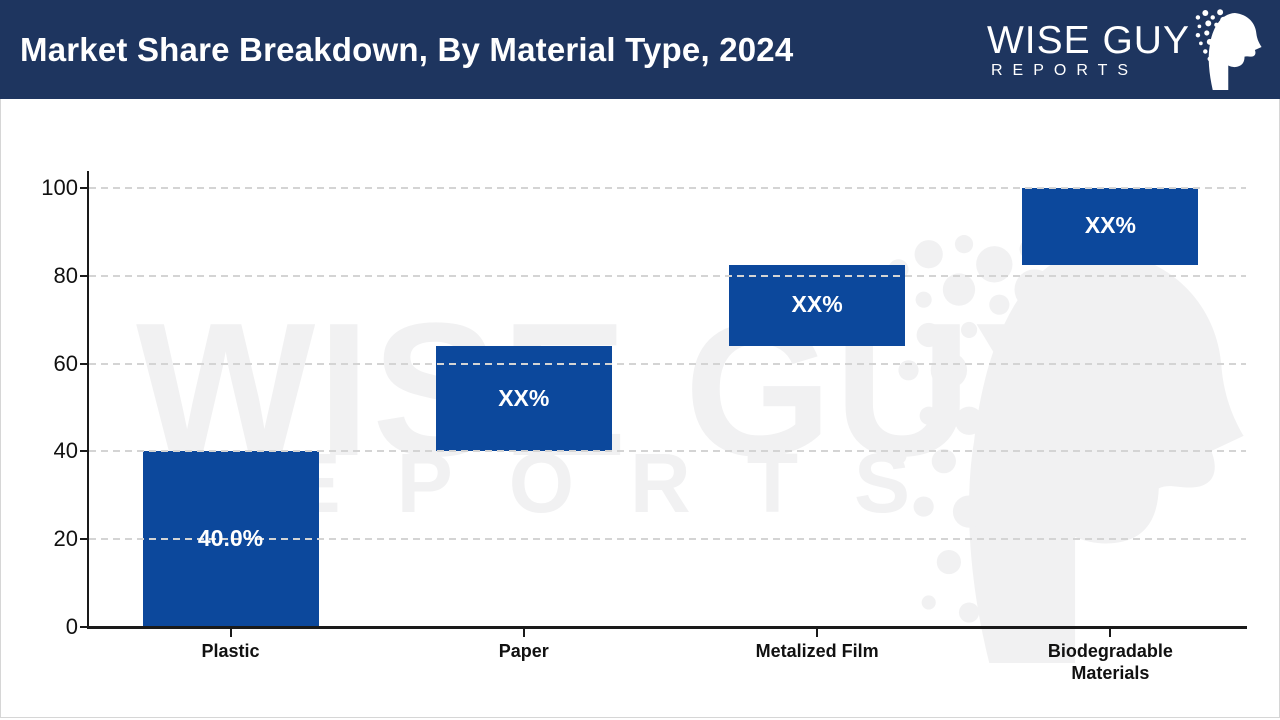 Image resolution: width=1280 pixels, height=720 pixels. What do you see at coordinates (88, 400) in the screenshot?
I see `y-axis-line` at bounding box center [88, 400].